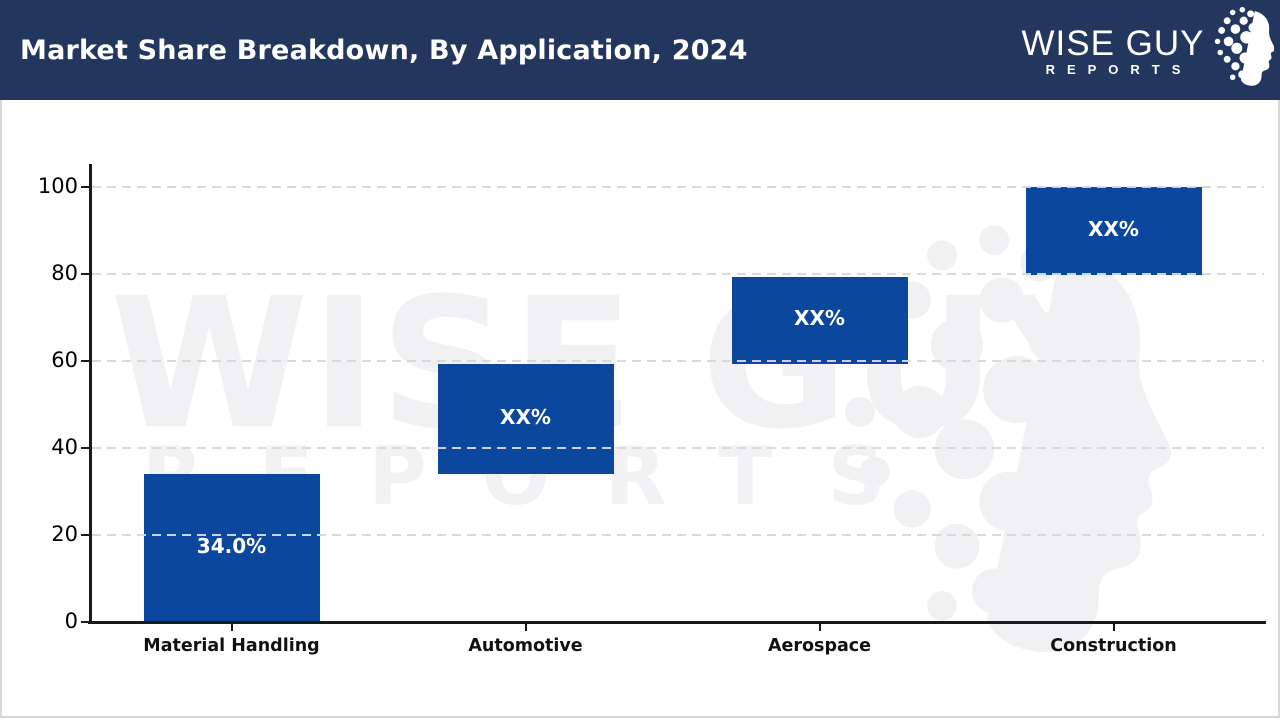 This screenshot has width=1280, height=720. What do you see at coordinates (231, 646) in the screenshot?
I see `x-category-label: Material Handling` at bounding box center [231, 646].